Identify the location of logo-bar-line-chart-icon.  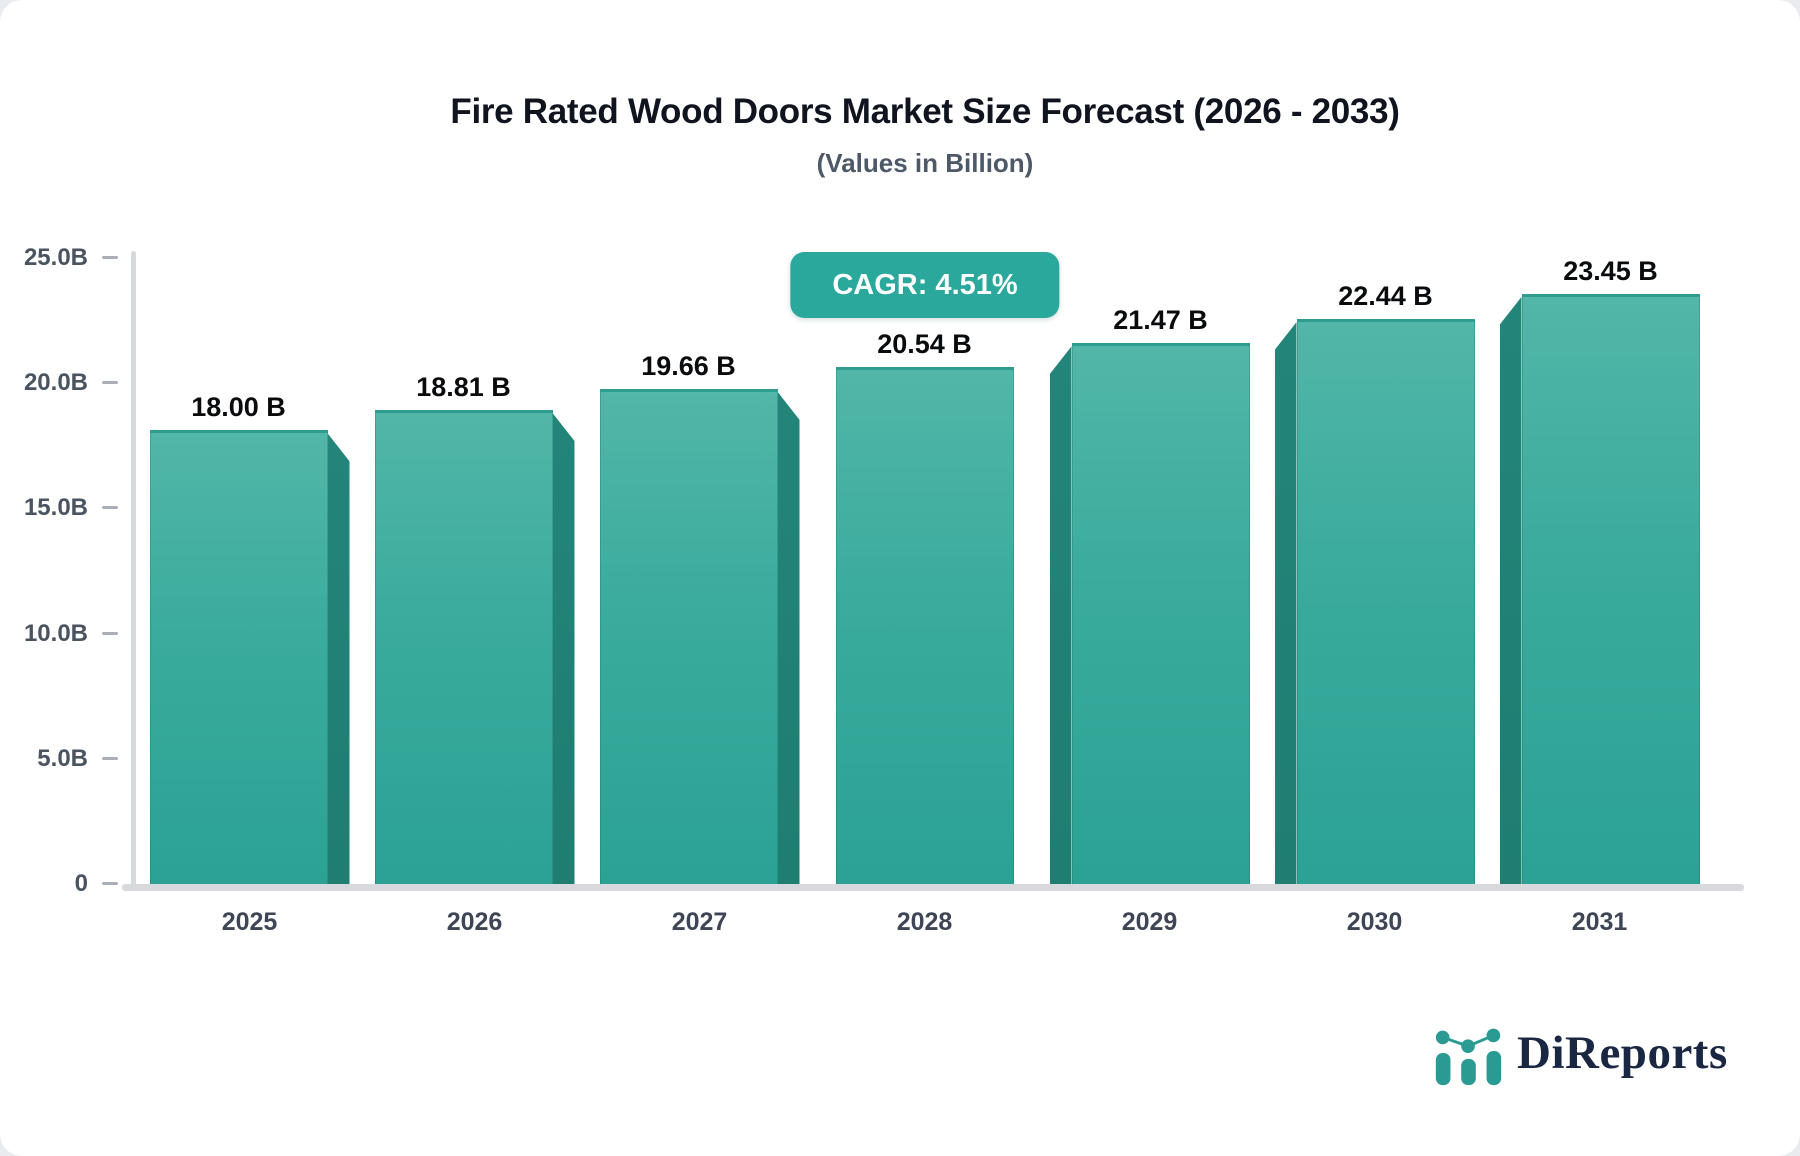
(1468, 1057).